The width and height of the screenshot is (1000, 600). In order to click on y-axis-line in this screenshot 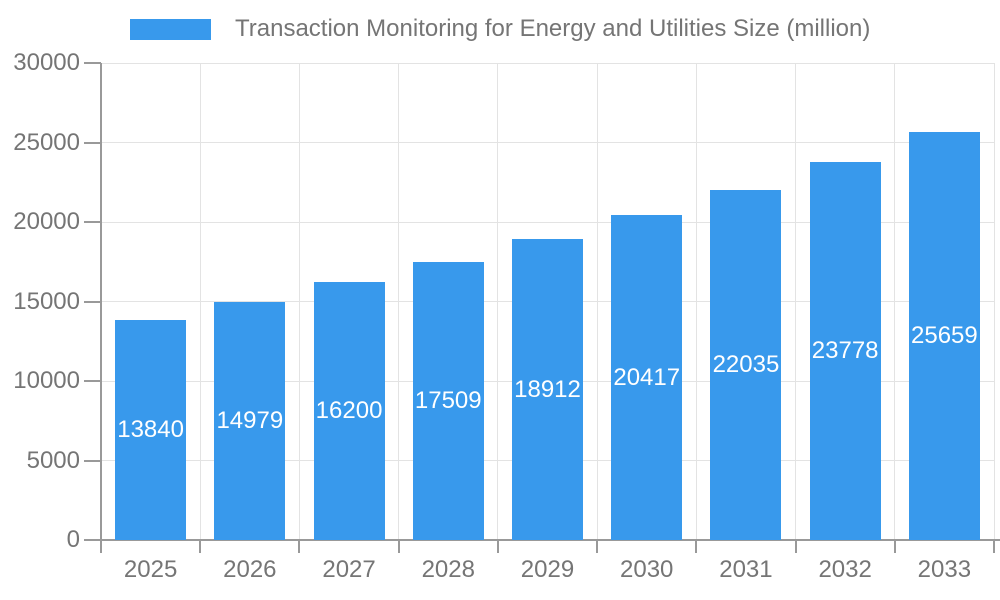, I will do `click(101, 308)`.